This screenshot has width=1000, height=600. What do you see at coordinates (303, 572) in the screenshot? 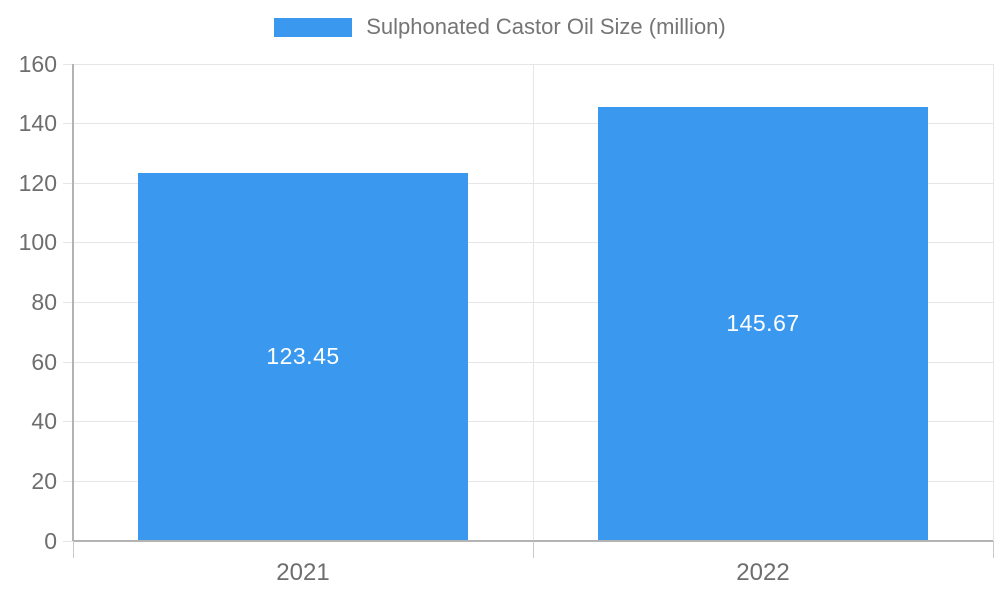
I see `x-axis-category-label: 2021` at bounding box center [303, 572].